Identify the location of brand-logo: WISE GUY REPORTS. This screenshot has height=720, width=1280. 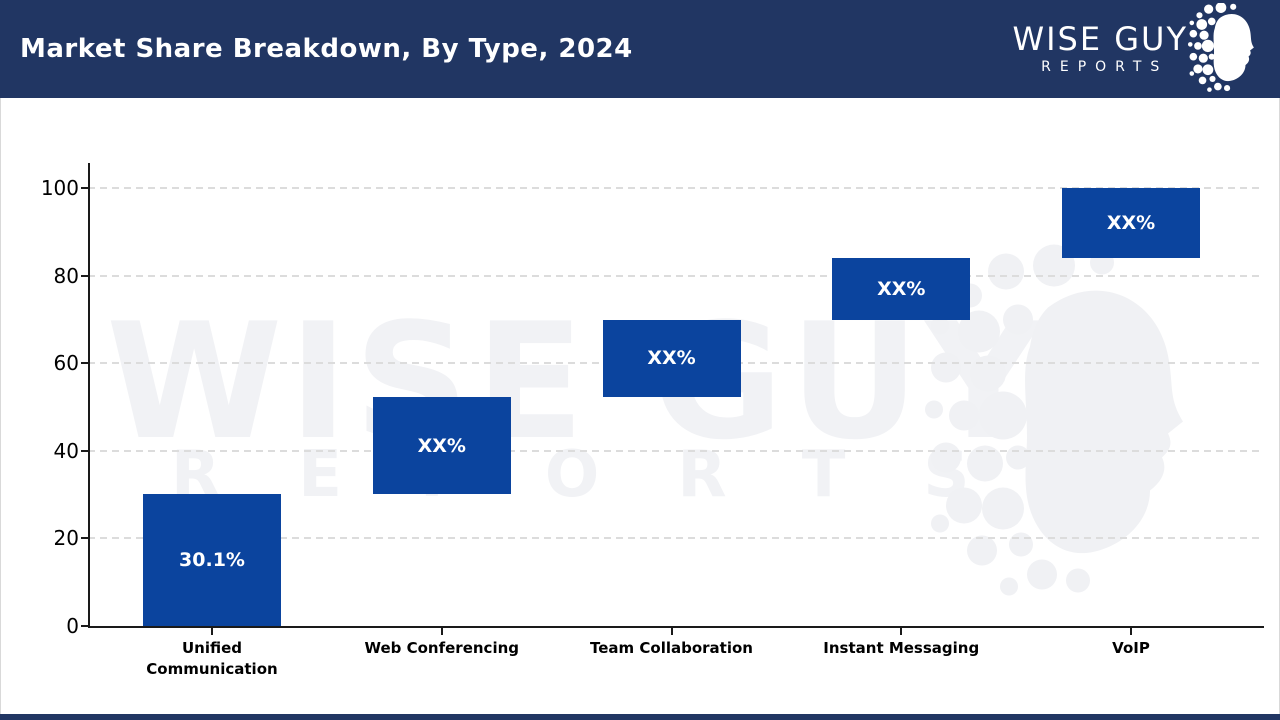
(1139, 49).